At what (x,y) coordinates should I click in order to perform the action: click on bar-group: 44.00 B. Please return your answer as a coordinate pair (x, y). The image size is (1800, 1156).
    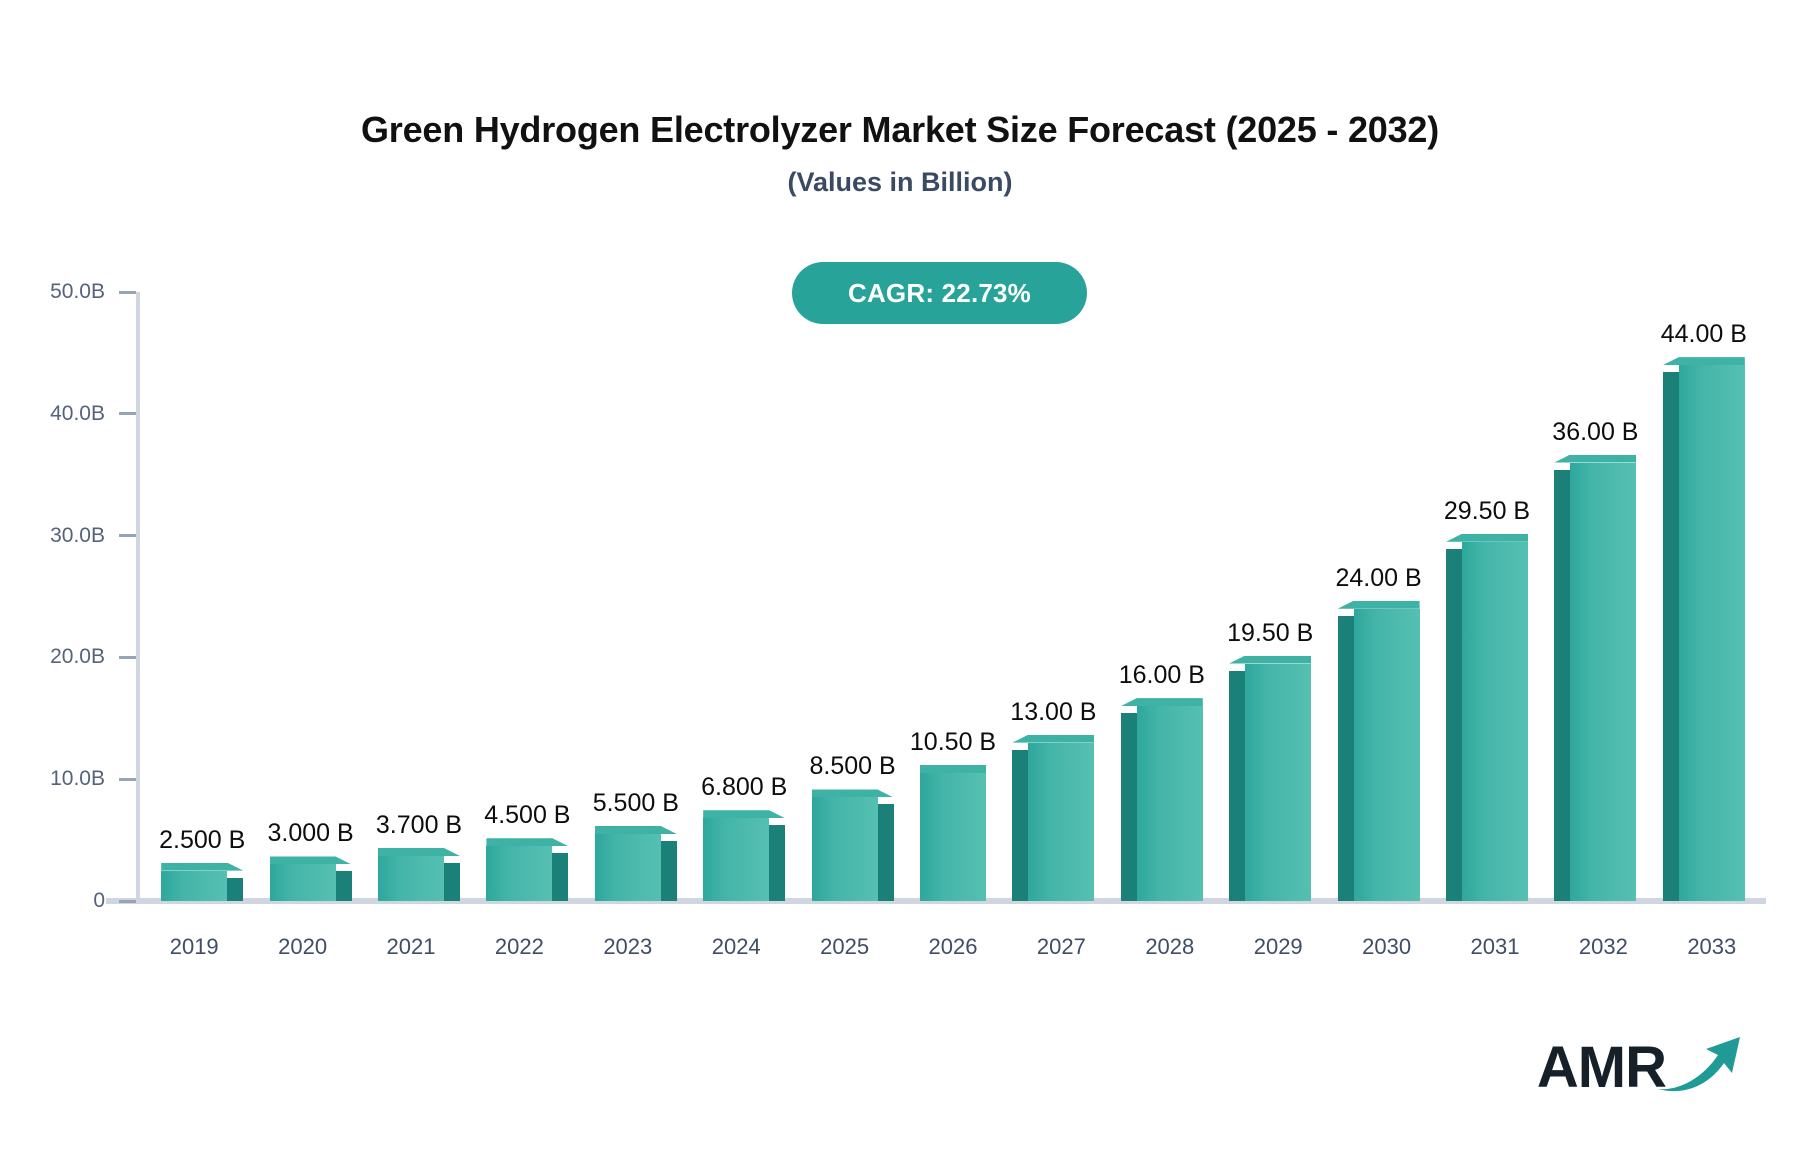
    Looking at the image, I should click on (1704, 590).